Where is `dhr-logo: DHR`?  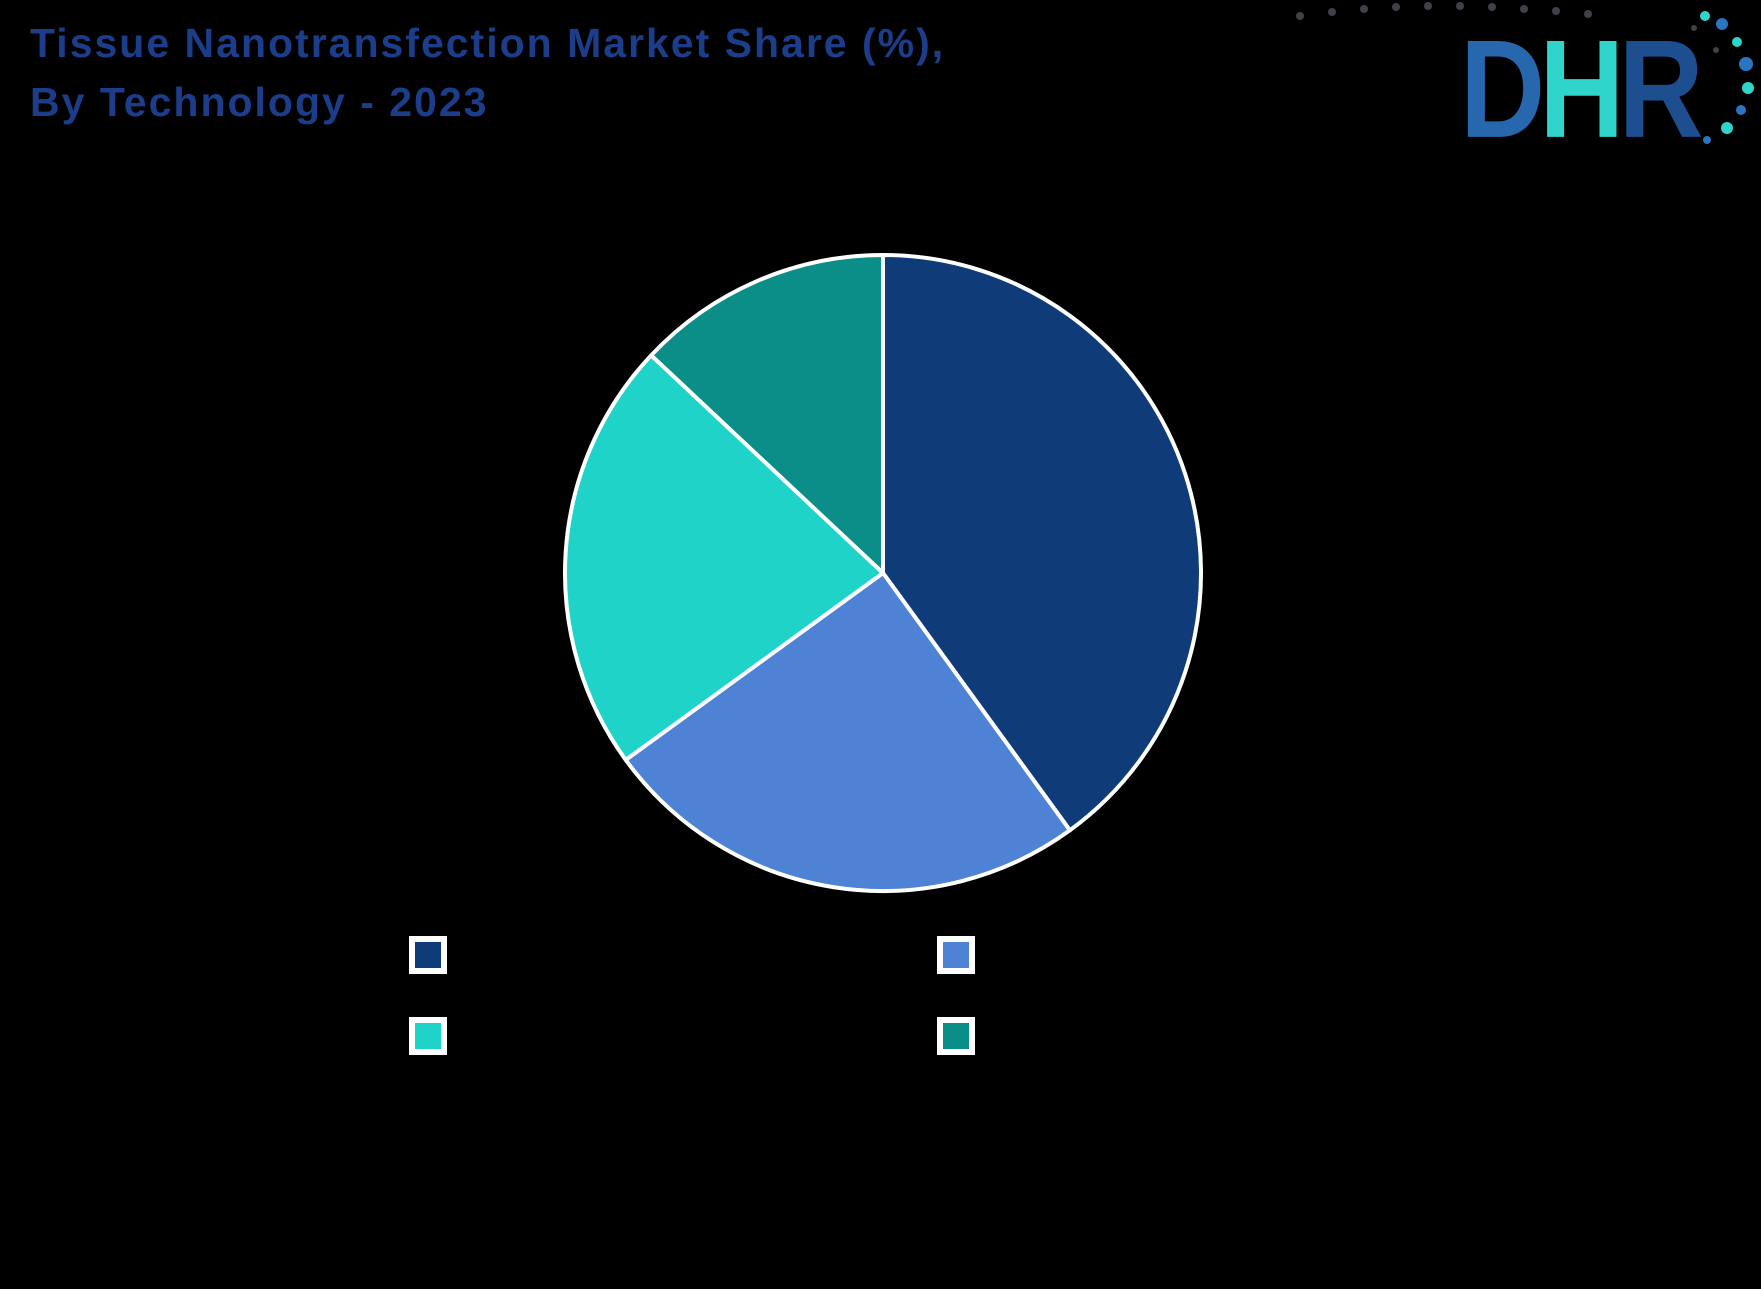 dhr-logo: DHR is located at coordinates (1610, 90).